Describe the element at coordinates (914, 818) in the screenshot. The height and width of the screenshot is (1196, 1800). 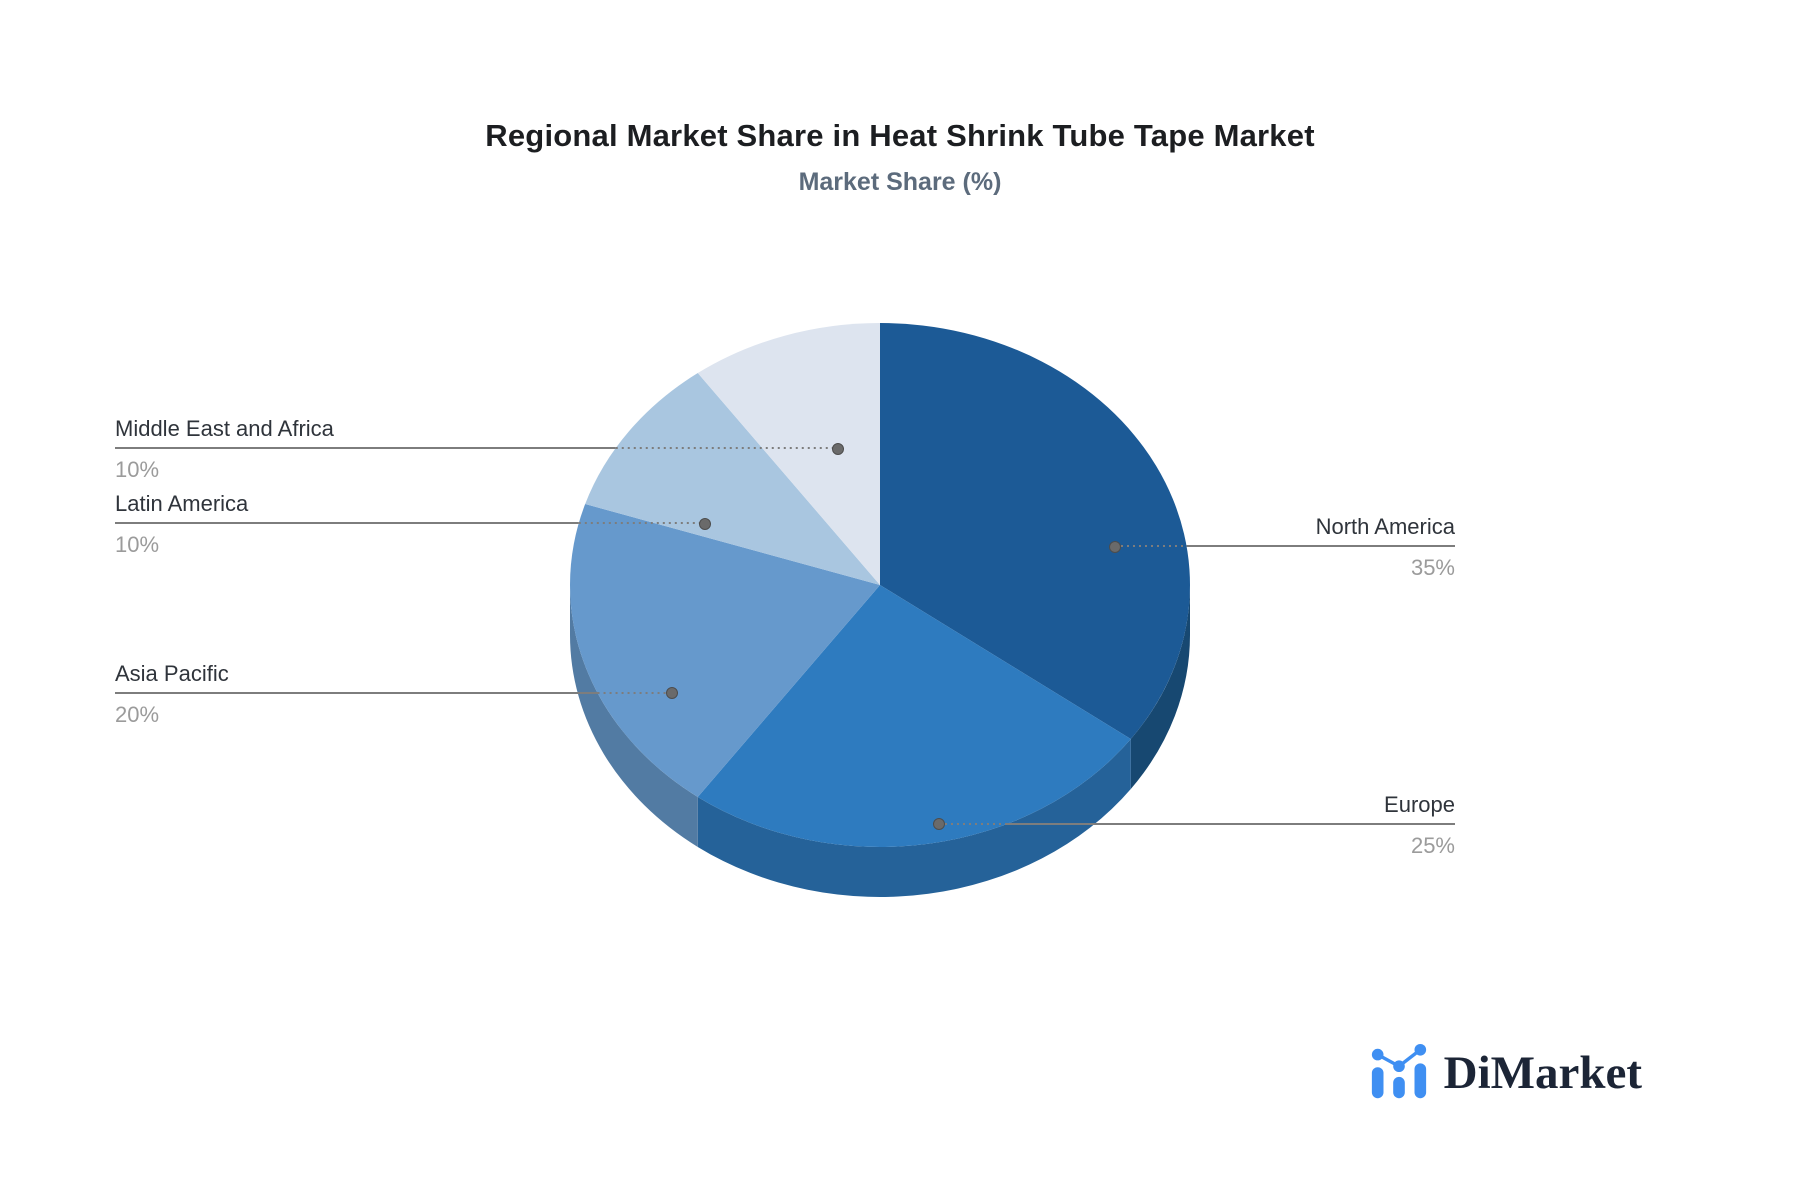
I see `pie-slice-europe-side` at that location.